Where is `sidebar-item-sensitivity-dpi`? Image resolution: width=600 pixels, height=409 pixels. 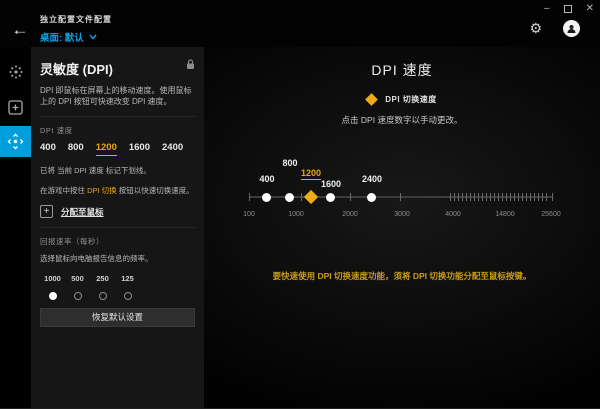 sidebar-item-sensitivity-dpi is located at coordinates (15, 141).